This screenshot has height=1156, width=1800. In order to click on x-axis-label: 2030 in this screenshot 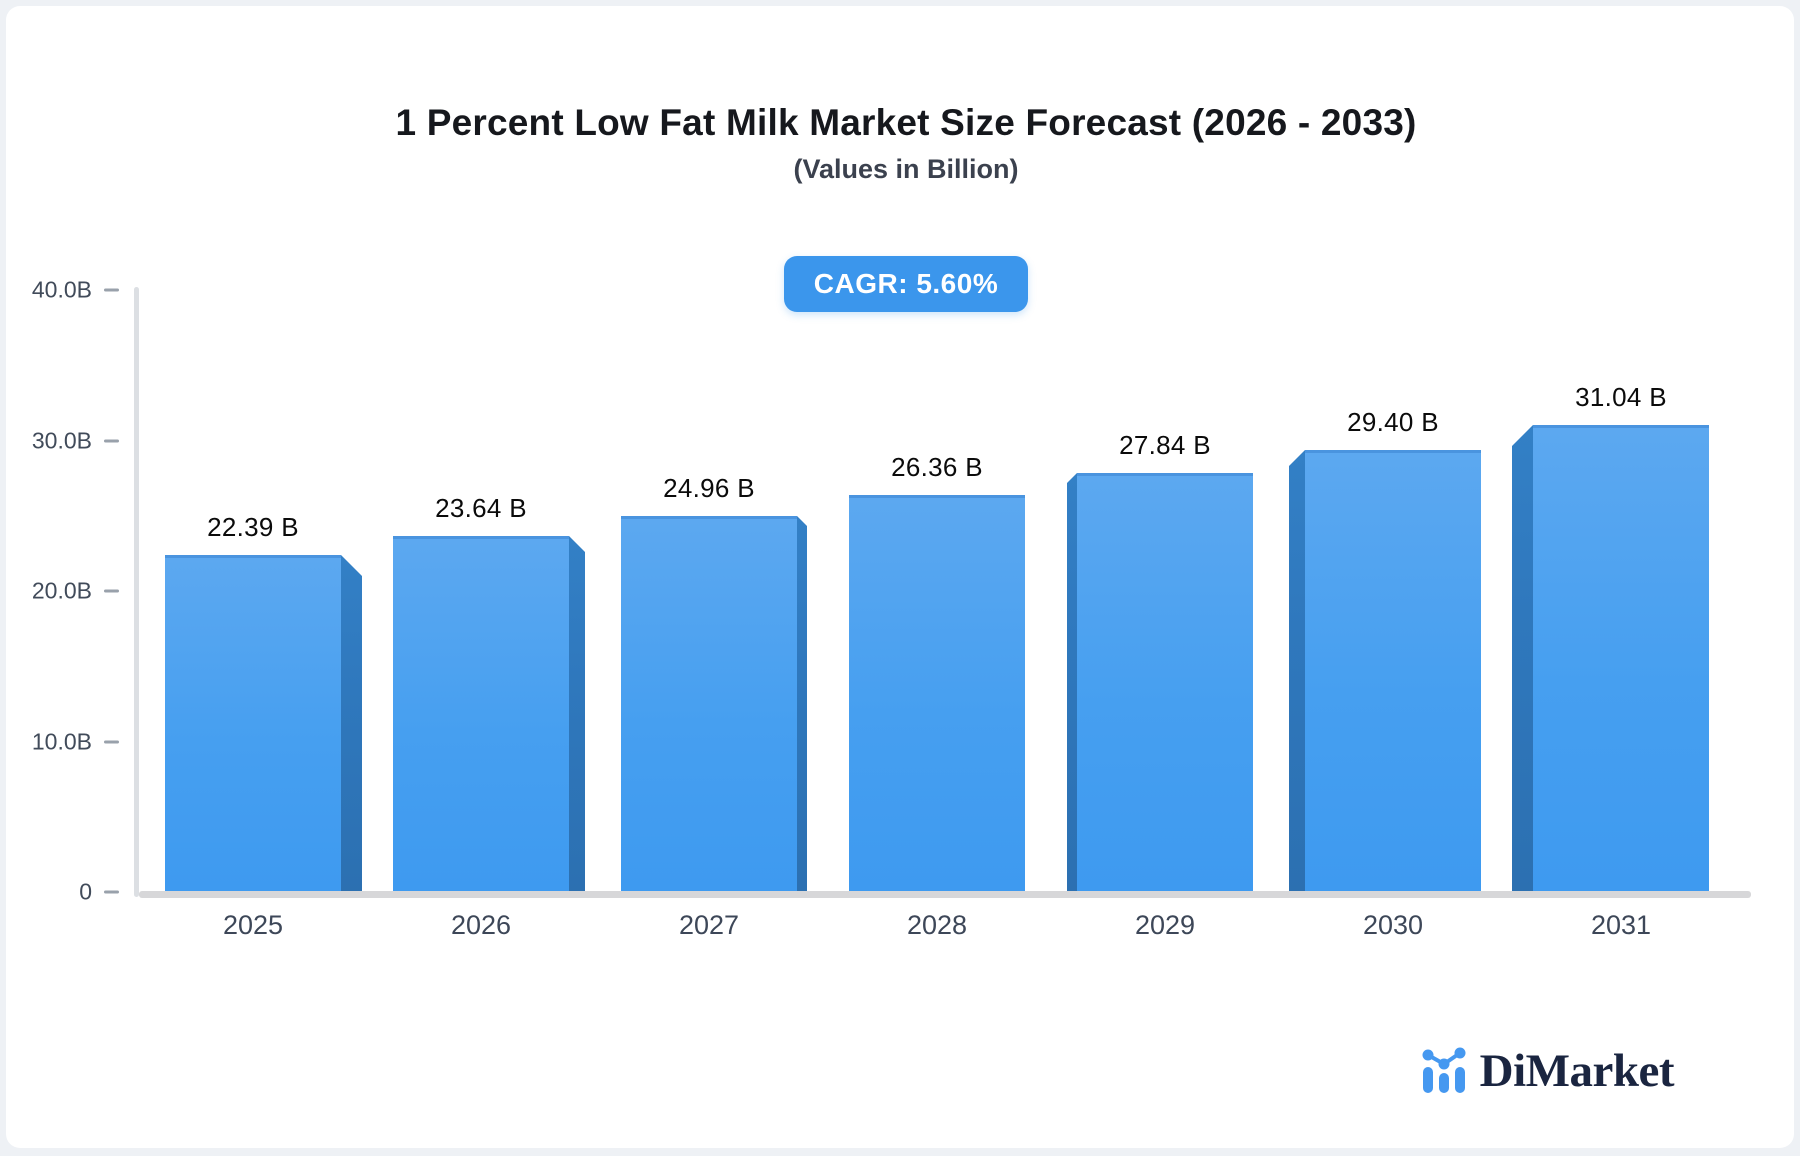, I will do `click(1393, 925)`.